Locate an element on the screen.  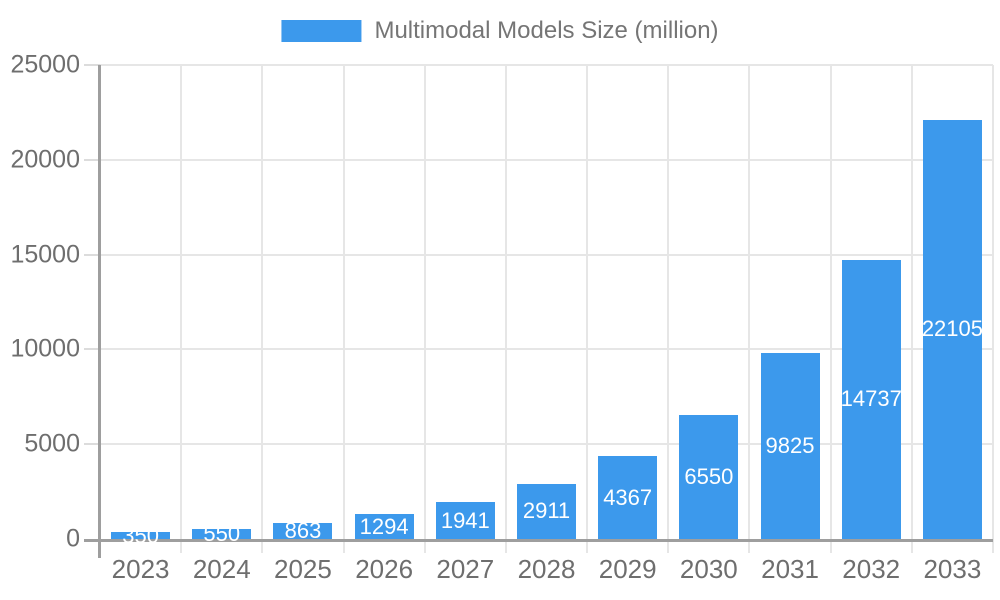
x-axis-tick-label: 2027 is located at coordinates (465, 569).